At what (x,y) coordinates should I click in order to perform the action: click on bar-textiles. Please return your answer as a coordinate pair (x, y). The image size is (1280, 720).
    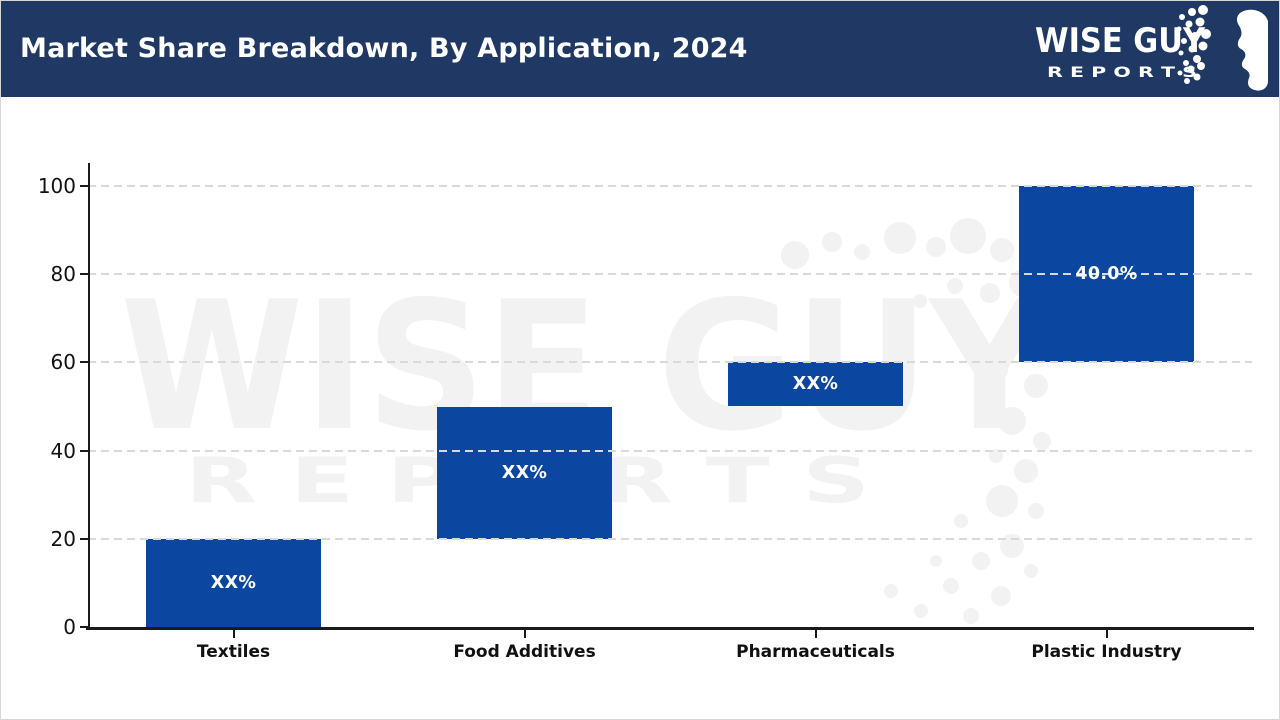
    Looking at the image, I should click on (233, 582).